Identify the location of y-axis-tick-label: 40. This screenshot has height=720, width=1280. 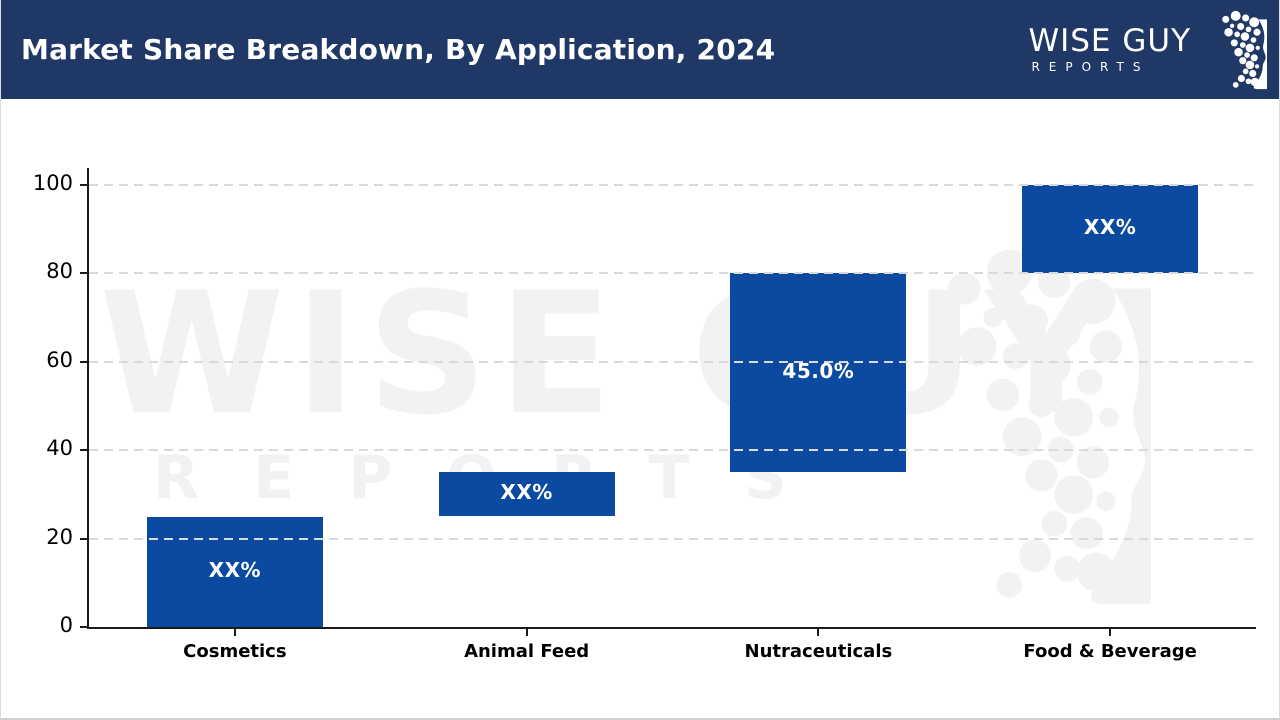
(59, 448).